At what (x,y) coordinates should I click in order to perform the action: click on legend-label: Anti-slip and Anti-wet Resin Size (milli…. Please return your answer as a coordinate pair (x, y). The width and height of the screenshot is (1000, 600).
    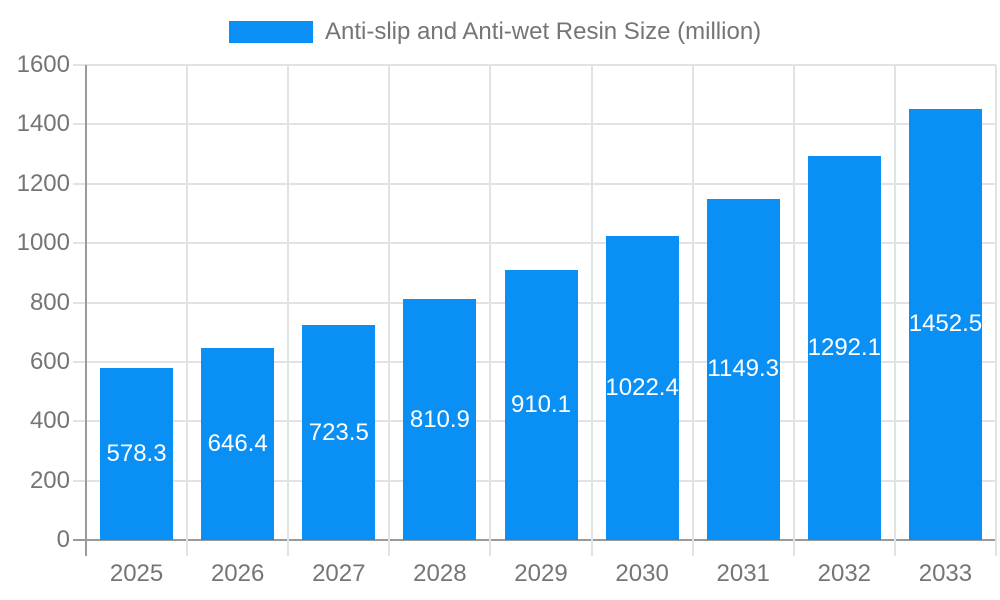
    Looking at the image, I should click on (543, 31).